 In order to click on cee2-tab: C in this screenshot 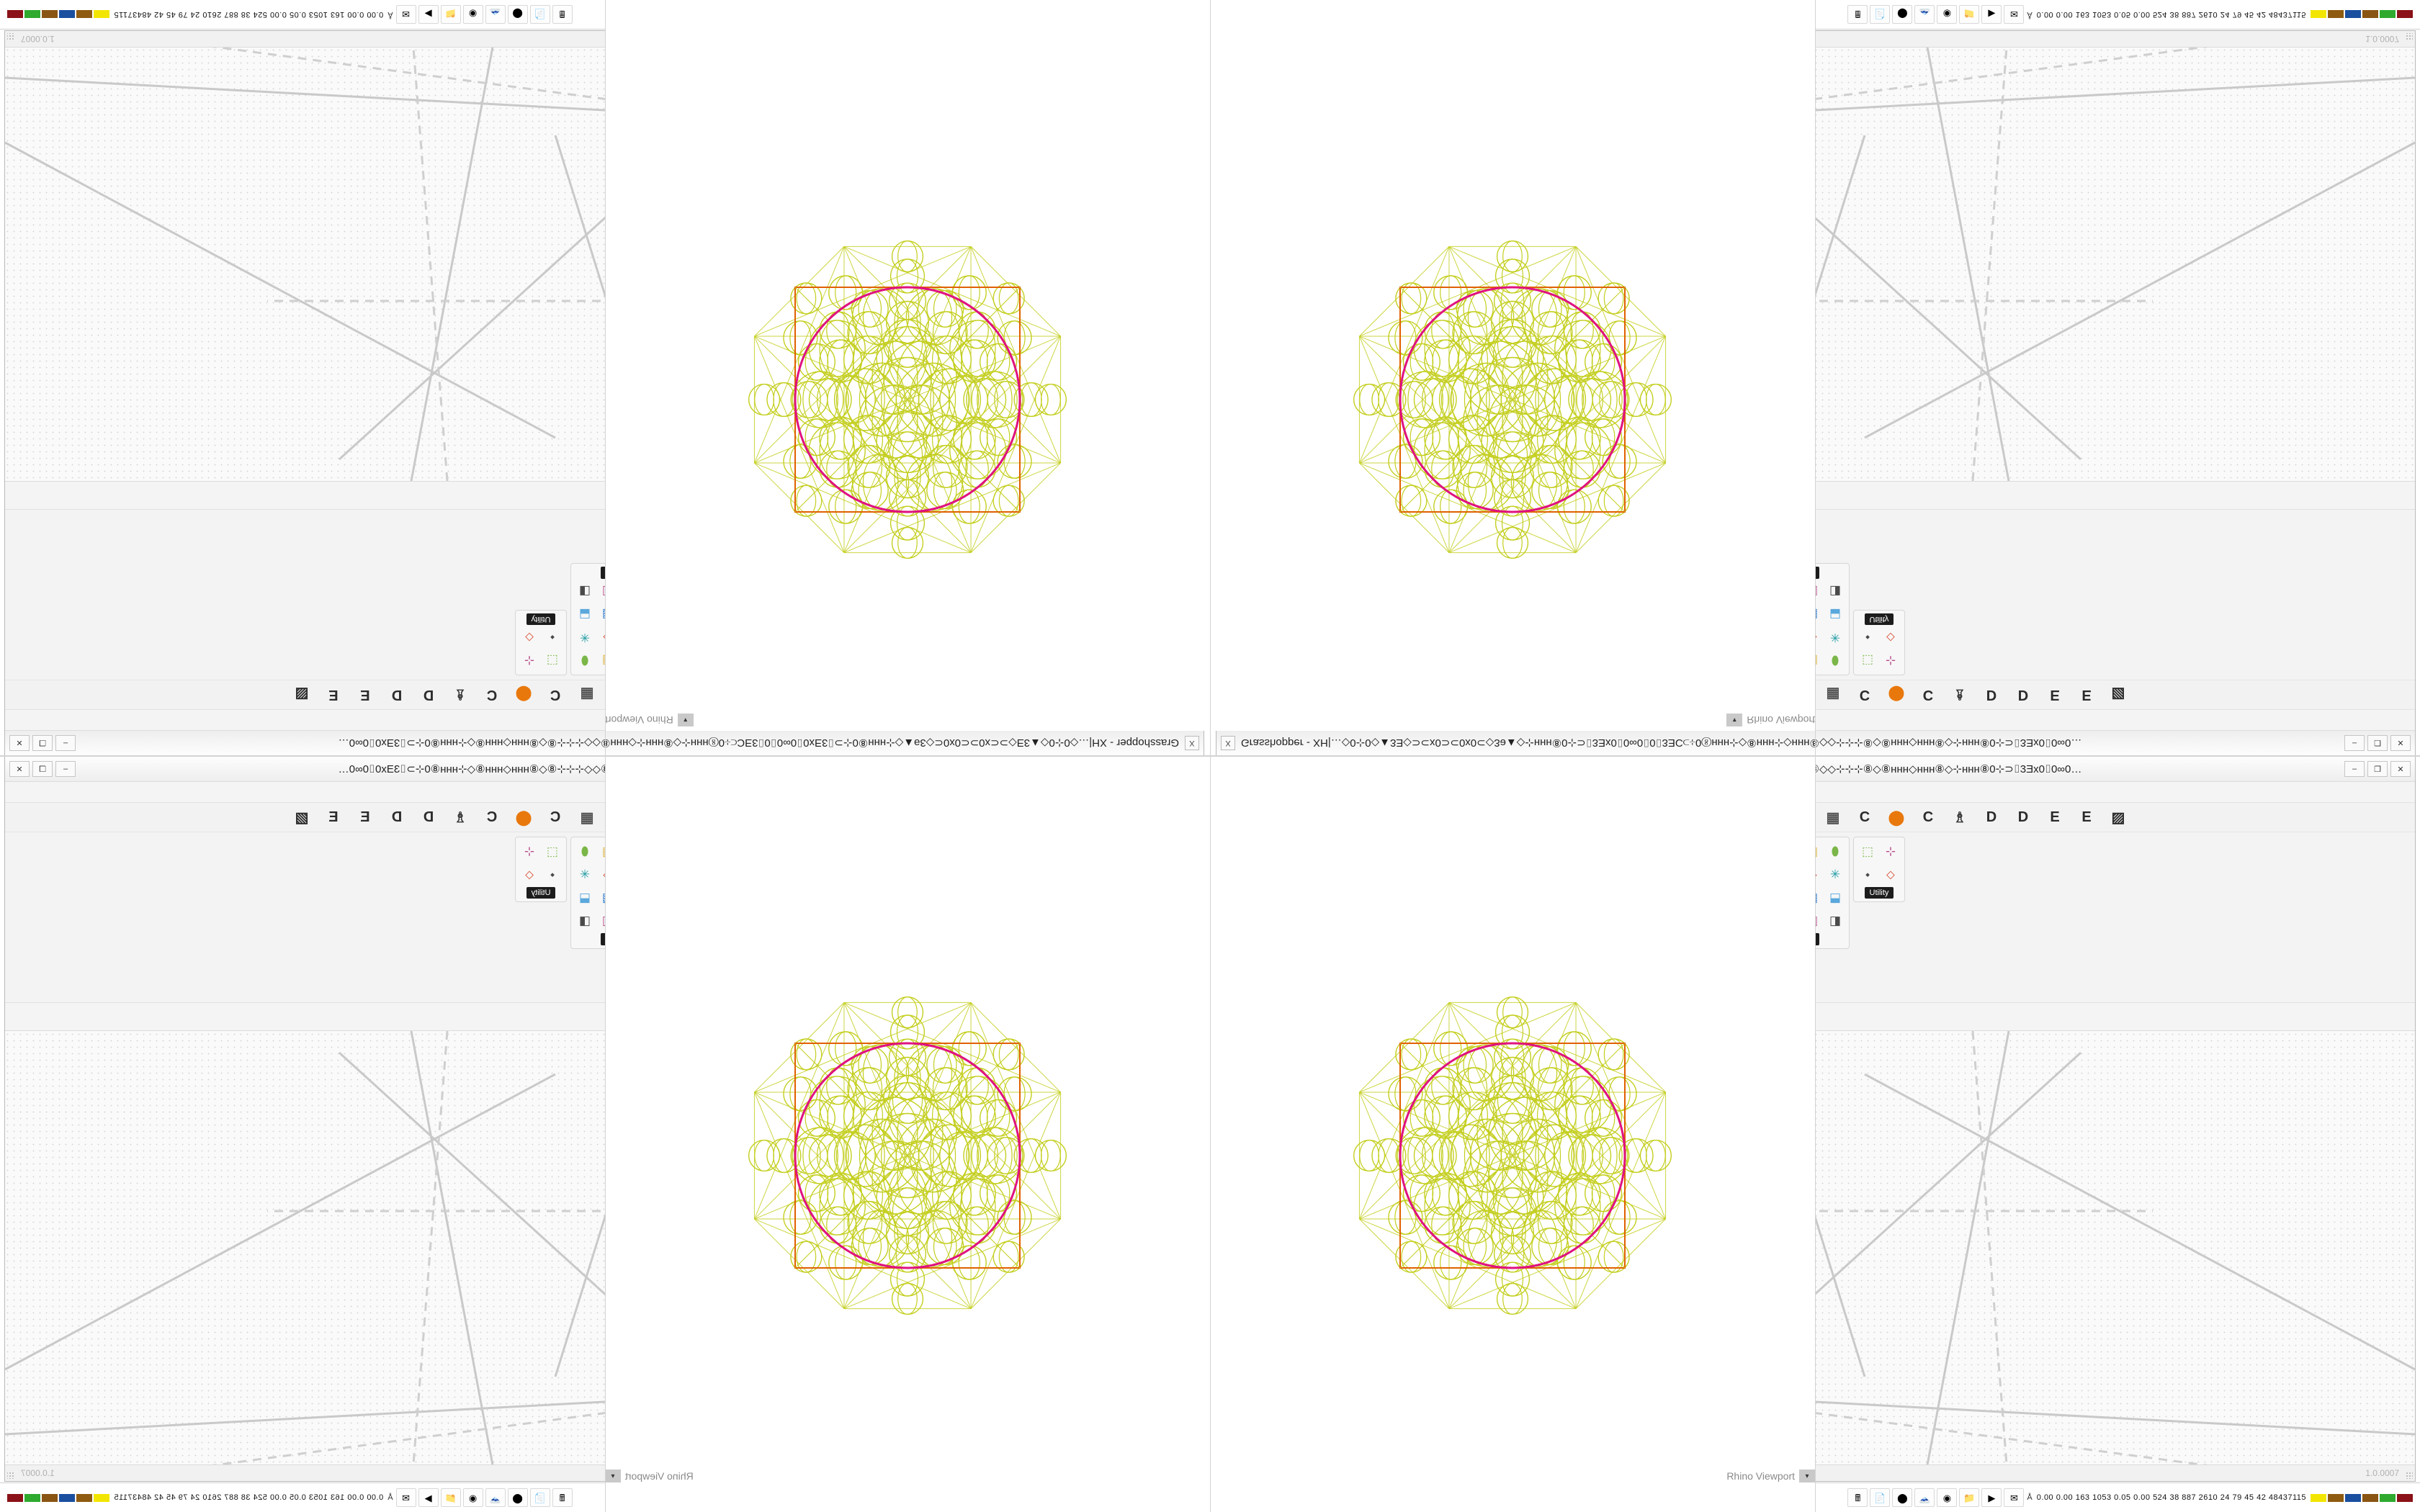, I will do `click(1928, 695)`.